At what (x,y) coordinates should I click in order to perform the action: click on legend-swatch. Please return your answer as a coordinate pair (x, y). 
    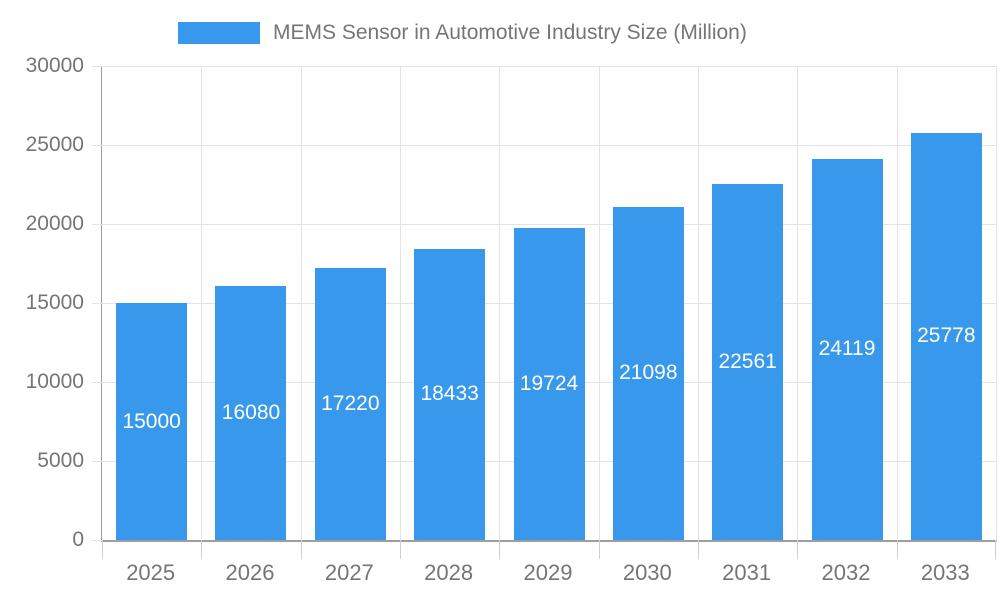
    Looking at the image, I should click on (219, 33).